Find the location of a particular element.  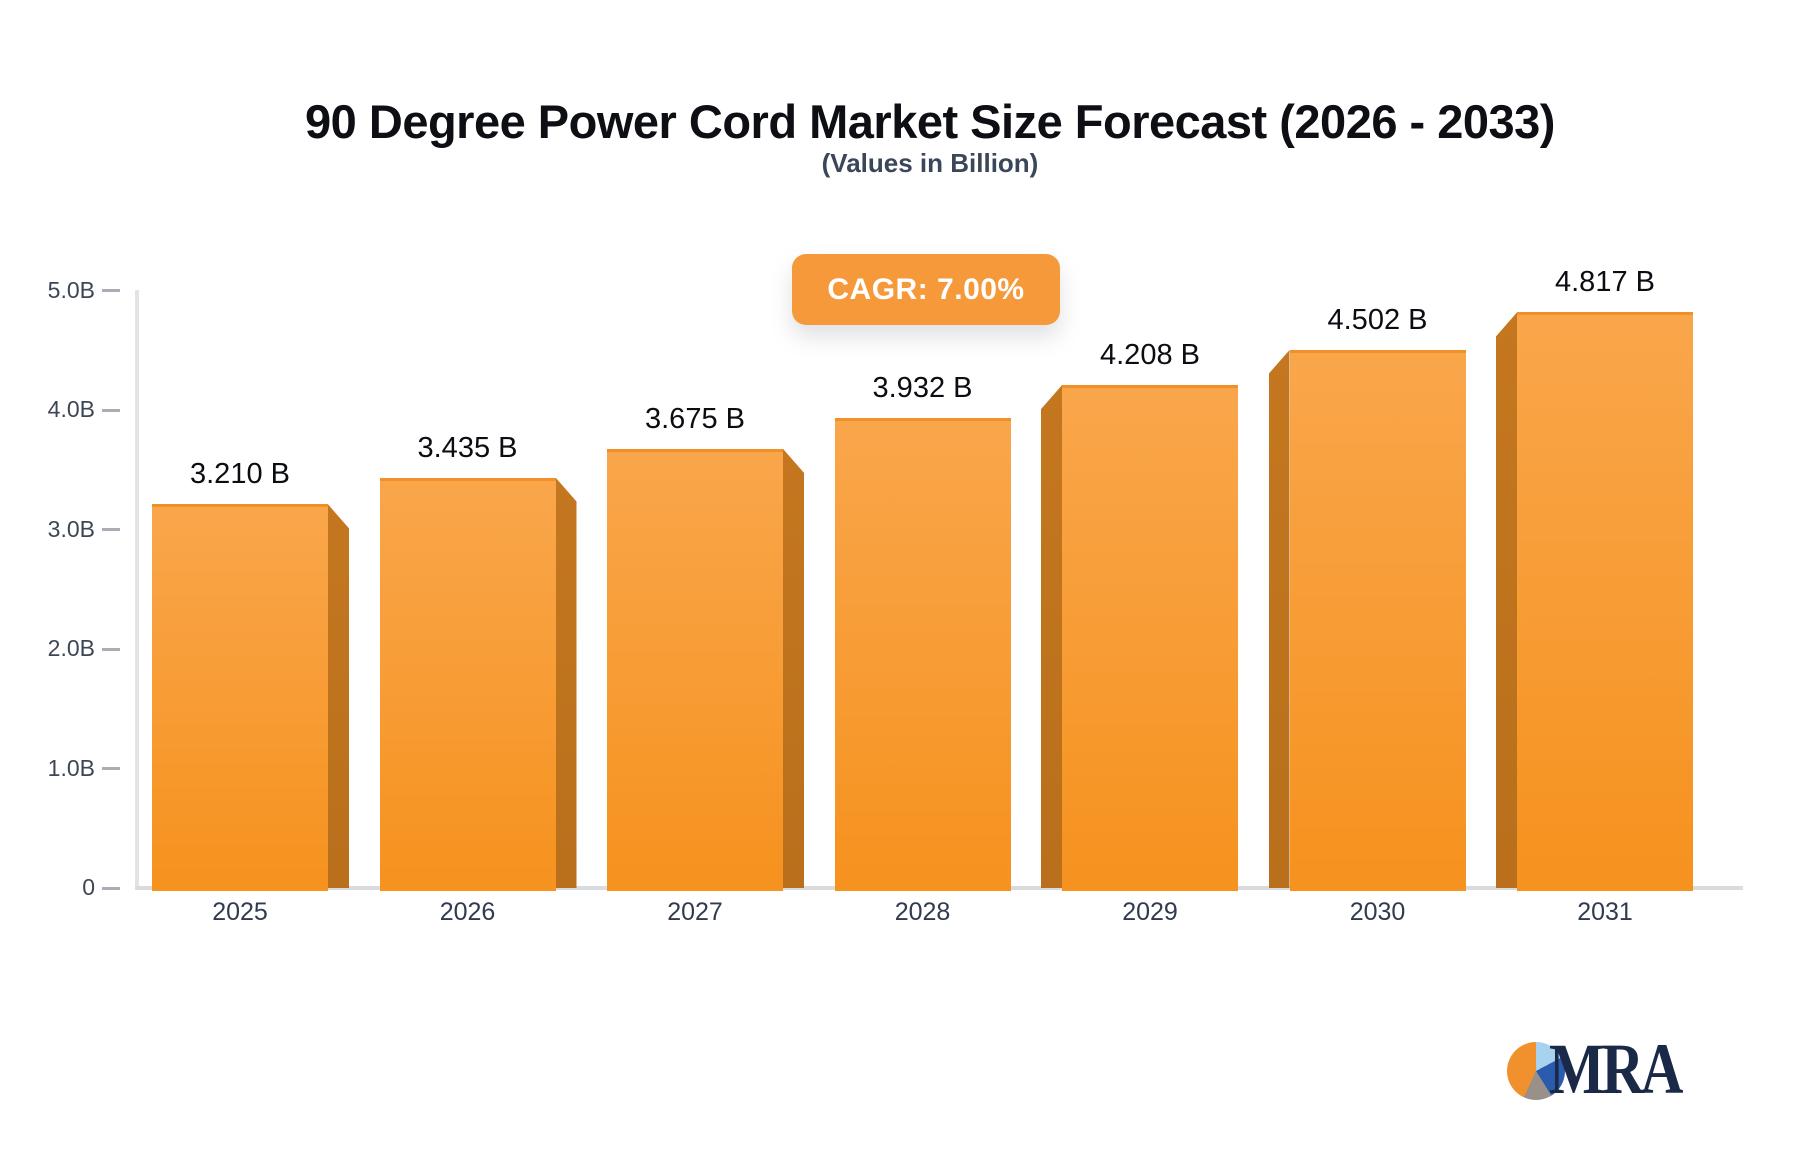

y-axis-tick-label: 0 is located at coordinates (88, 887).